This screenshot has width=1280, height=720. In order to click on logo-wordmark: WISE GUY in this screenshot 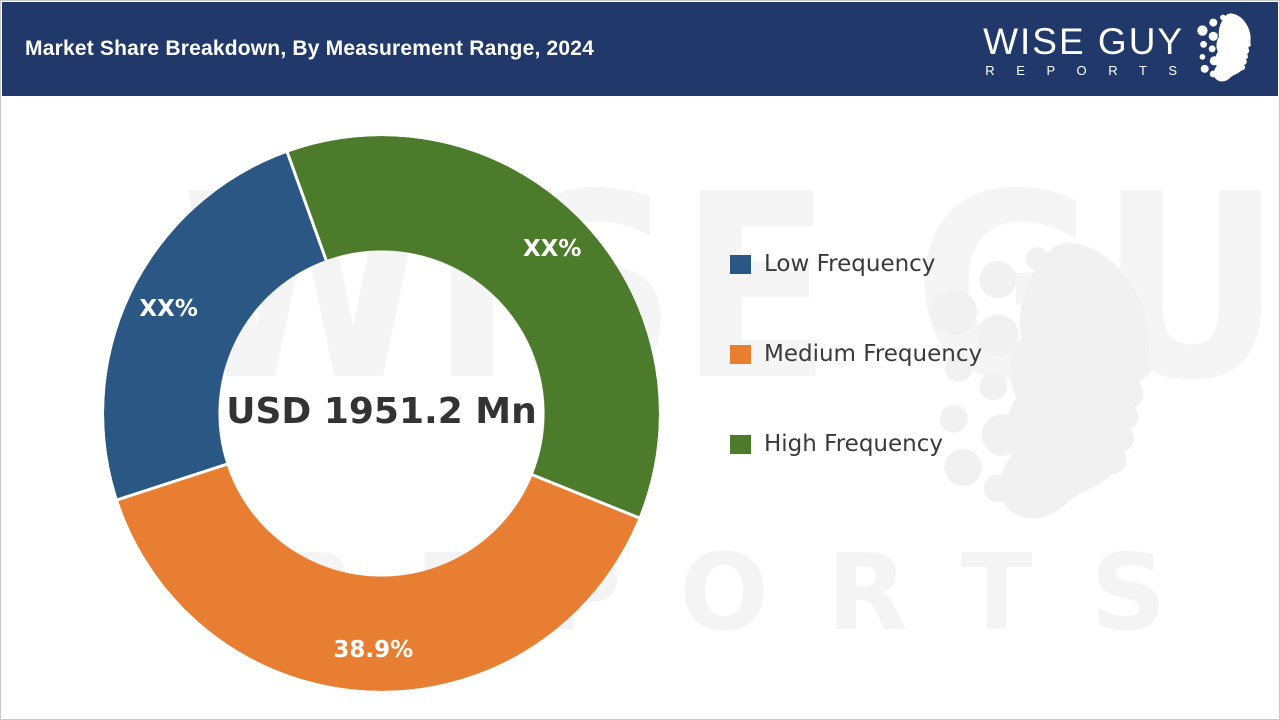, I will do `click(1084, 41)`.